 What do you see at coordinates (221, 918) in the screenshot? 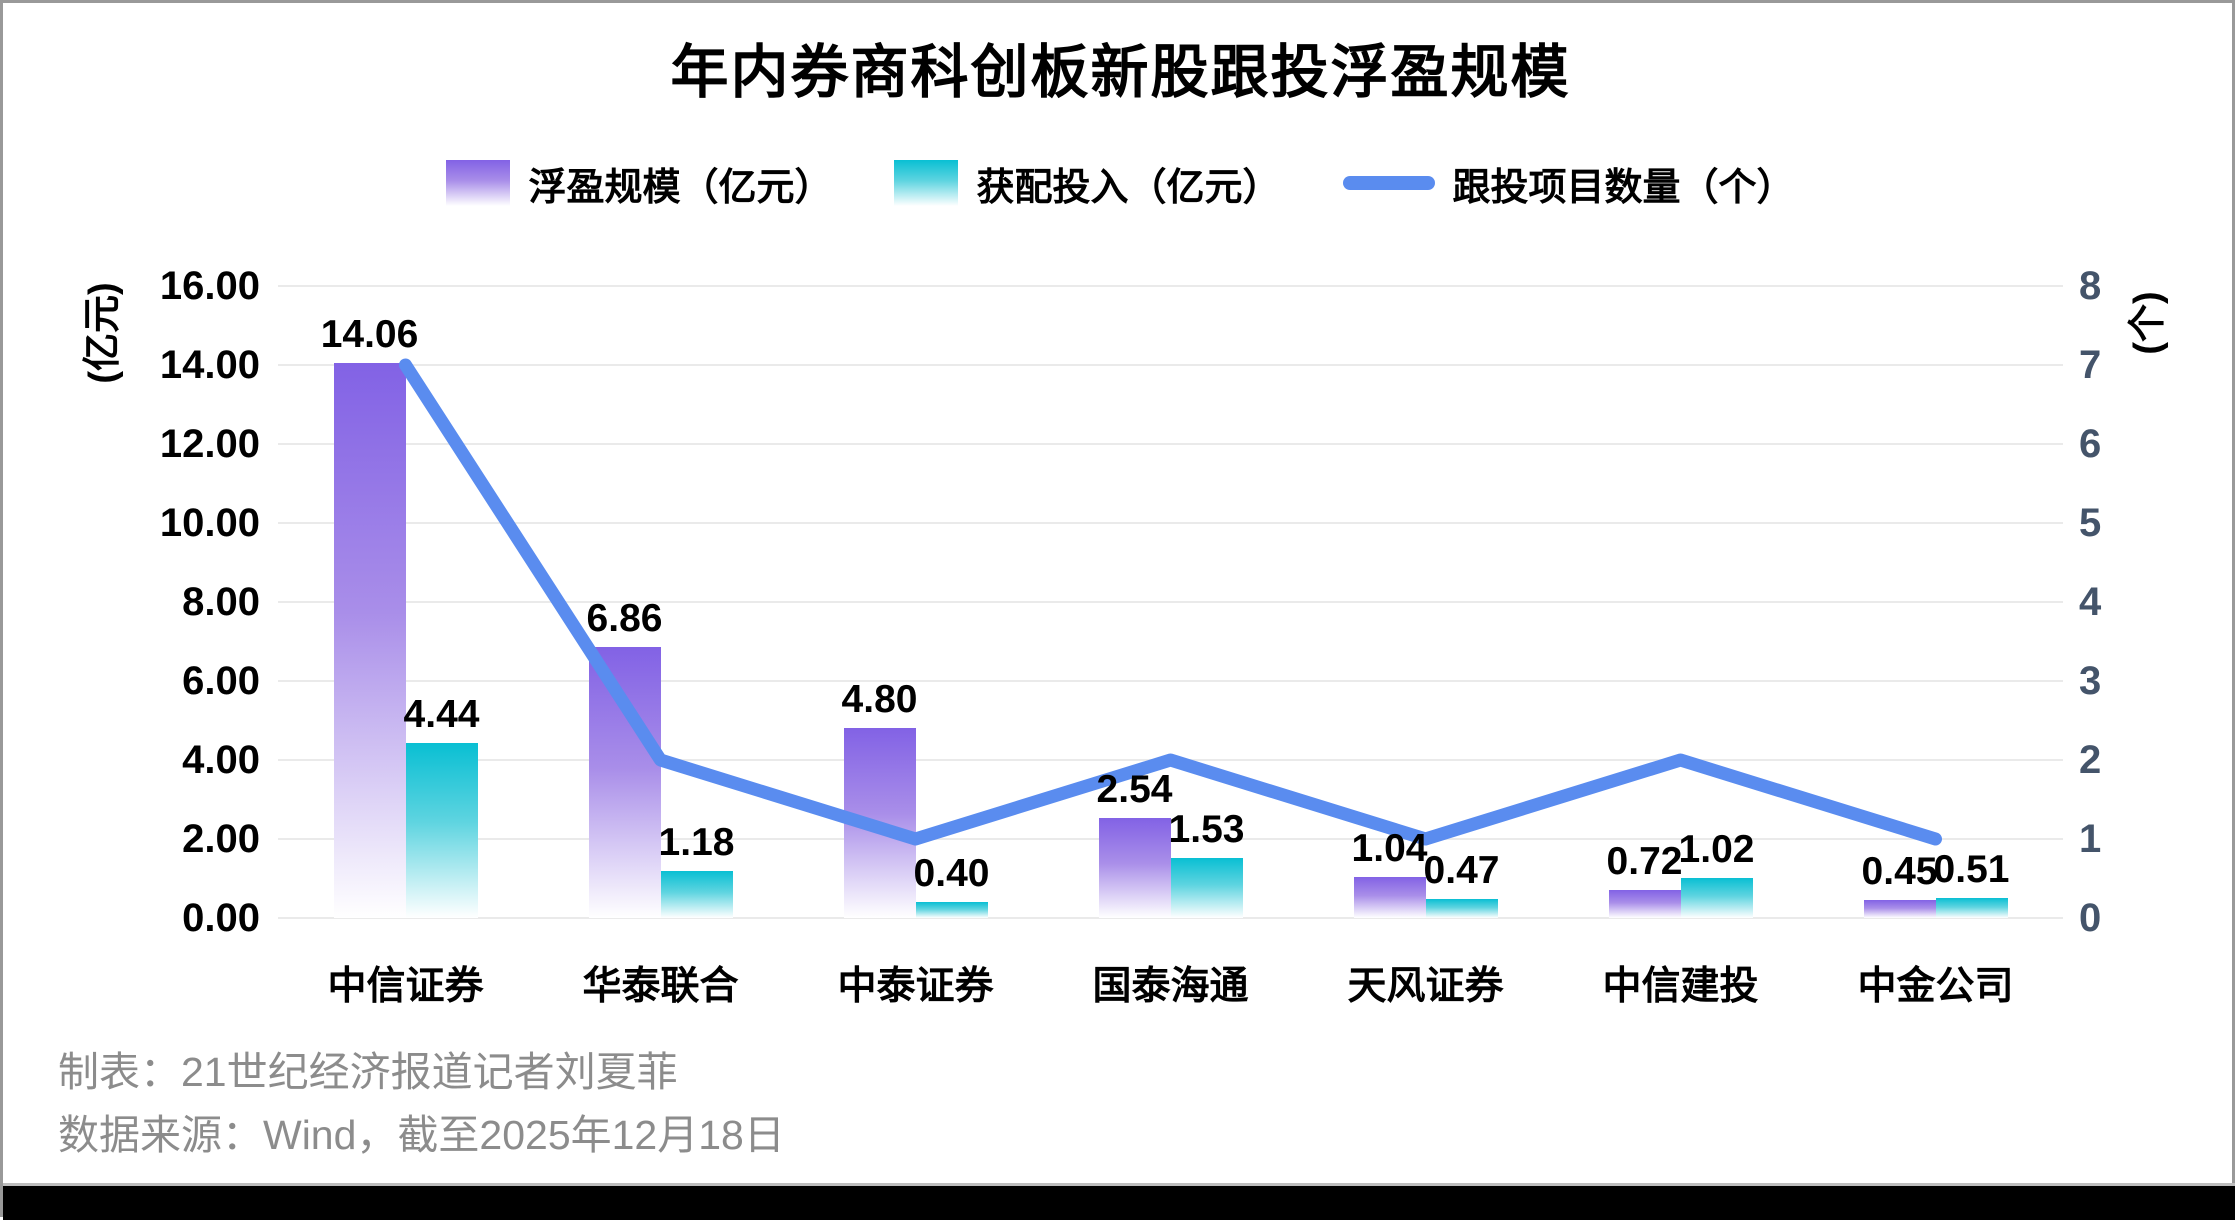
I see `y-axis-tick-left: 0.00` at bounding box center [221, 918].